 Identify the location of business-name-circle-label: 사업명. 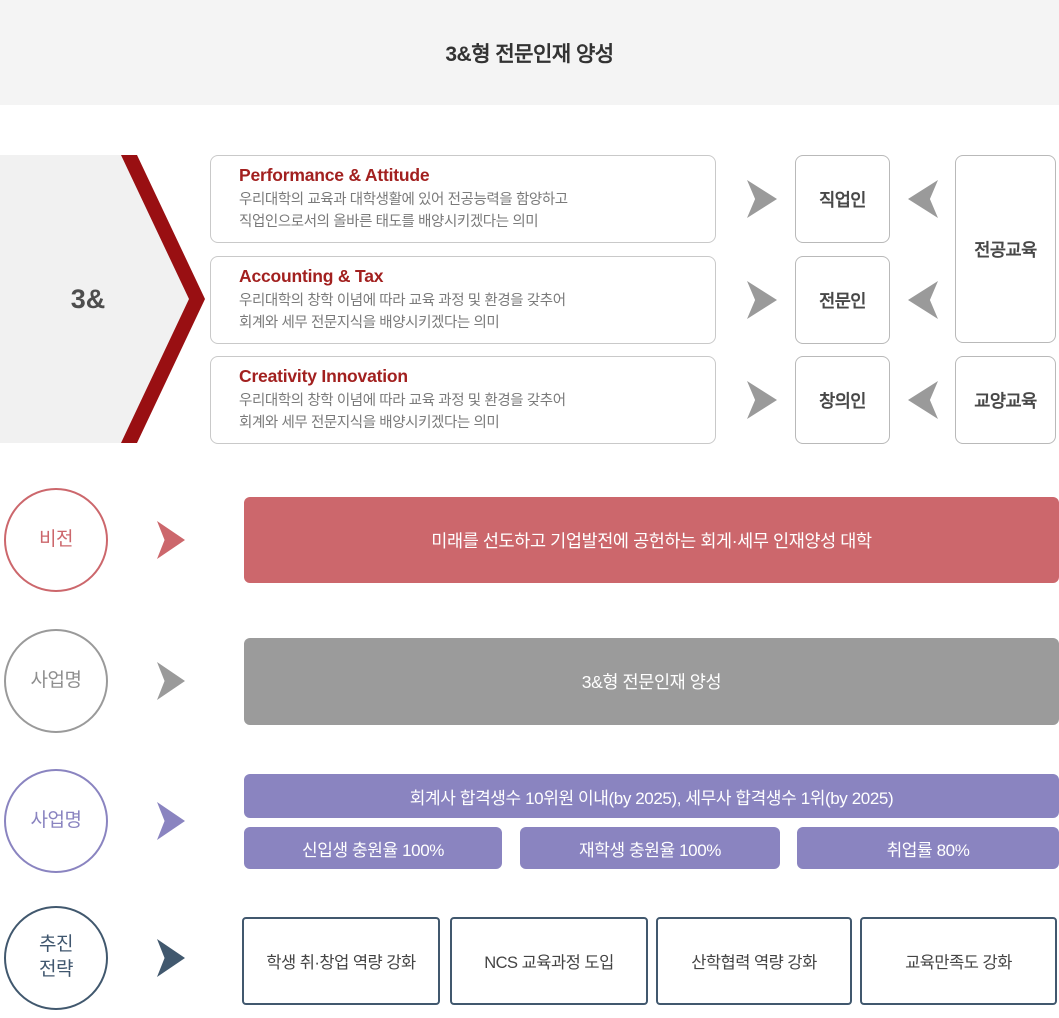
(56, 680).